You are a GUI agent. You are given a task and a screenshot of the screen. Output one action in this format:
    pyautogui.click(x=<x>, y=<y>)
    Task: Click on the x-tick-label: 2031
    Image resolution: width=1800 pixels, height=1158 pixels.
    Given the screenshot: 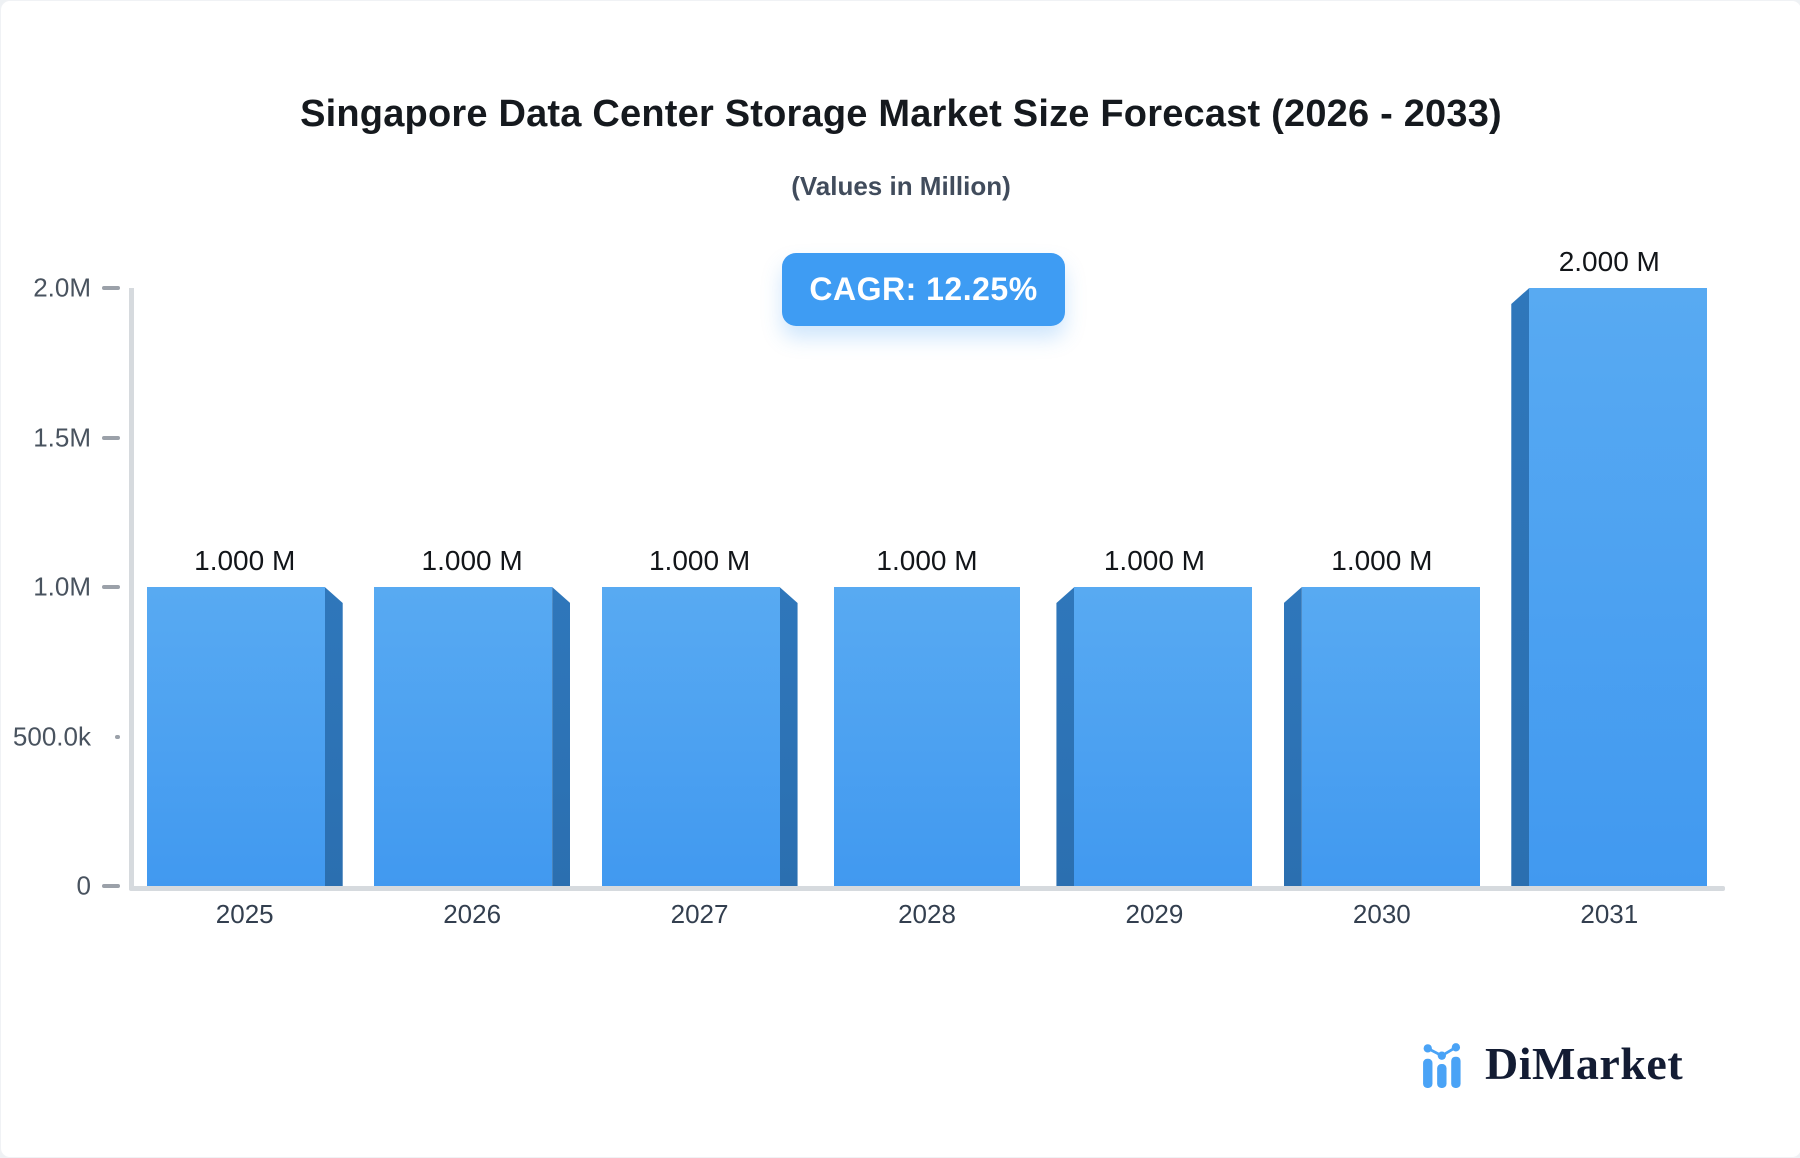 What is the action you would take?
    pyautogui.click(x=1609, y=914)
    